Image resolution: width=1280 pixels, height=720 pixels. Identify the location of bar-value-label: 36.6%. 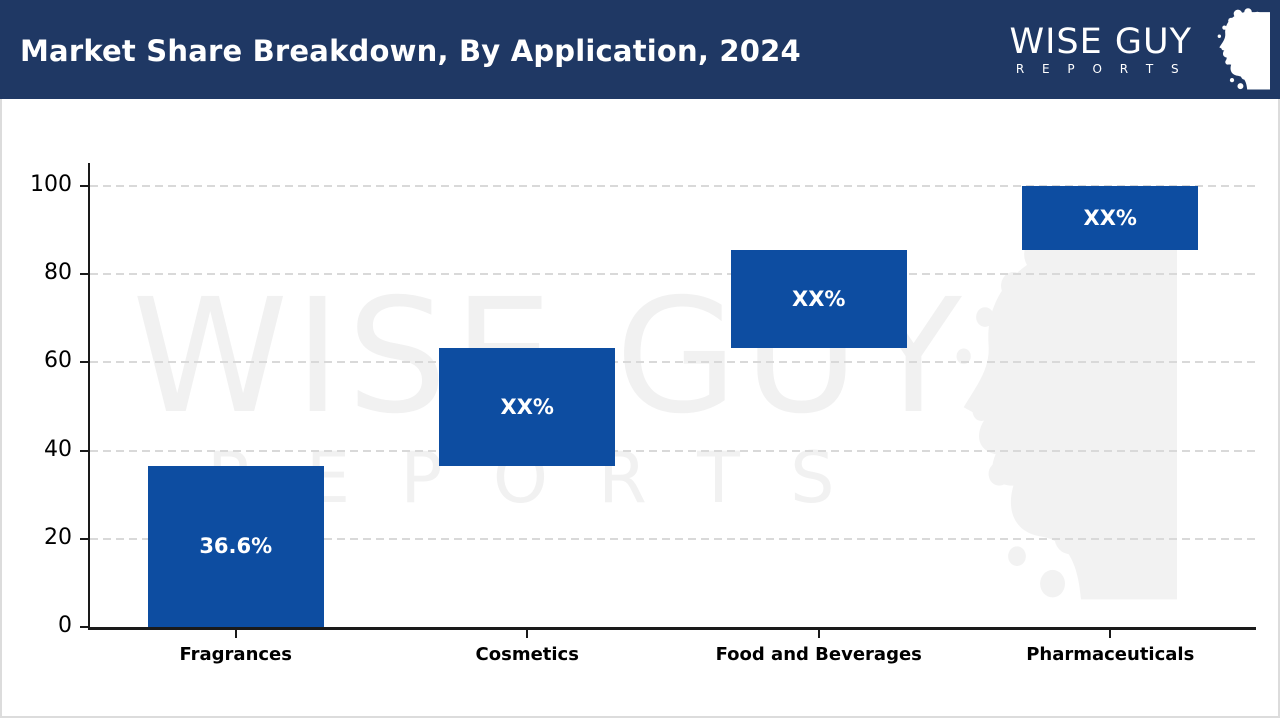
(236, 546).